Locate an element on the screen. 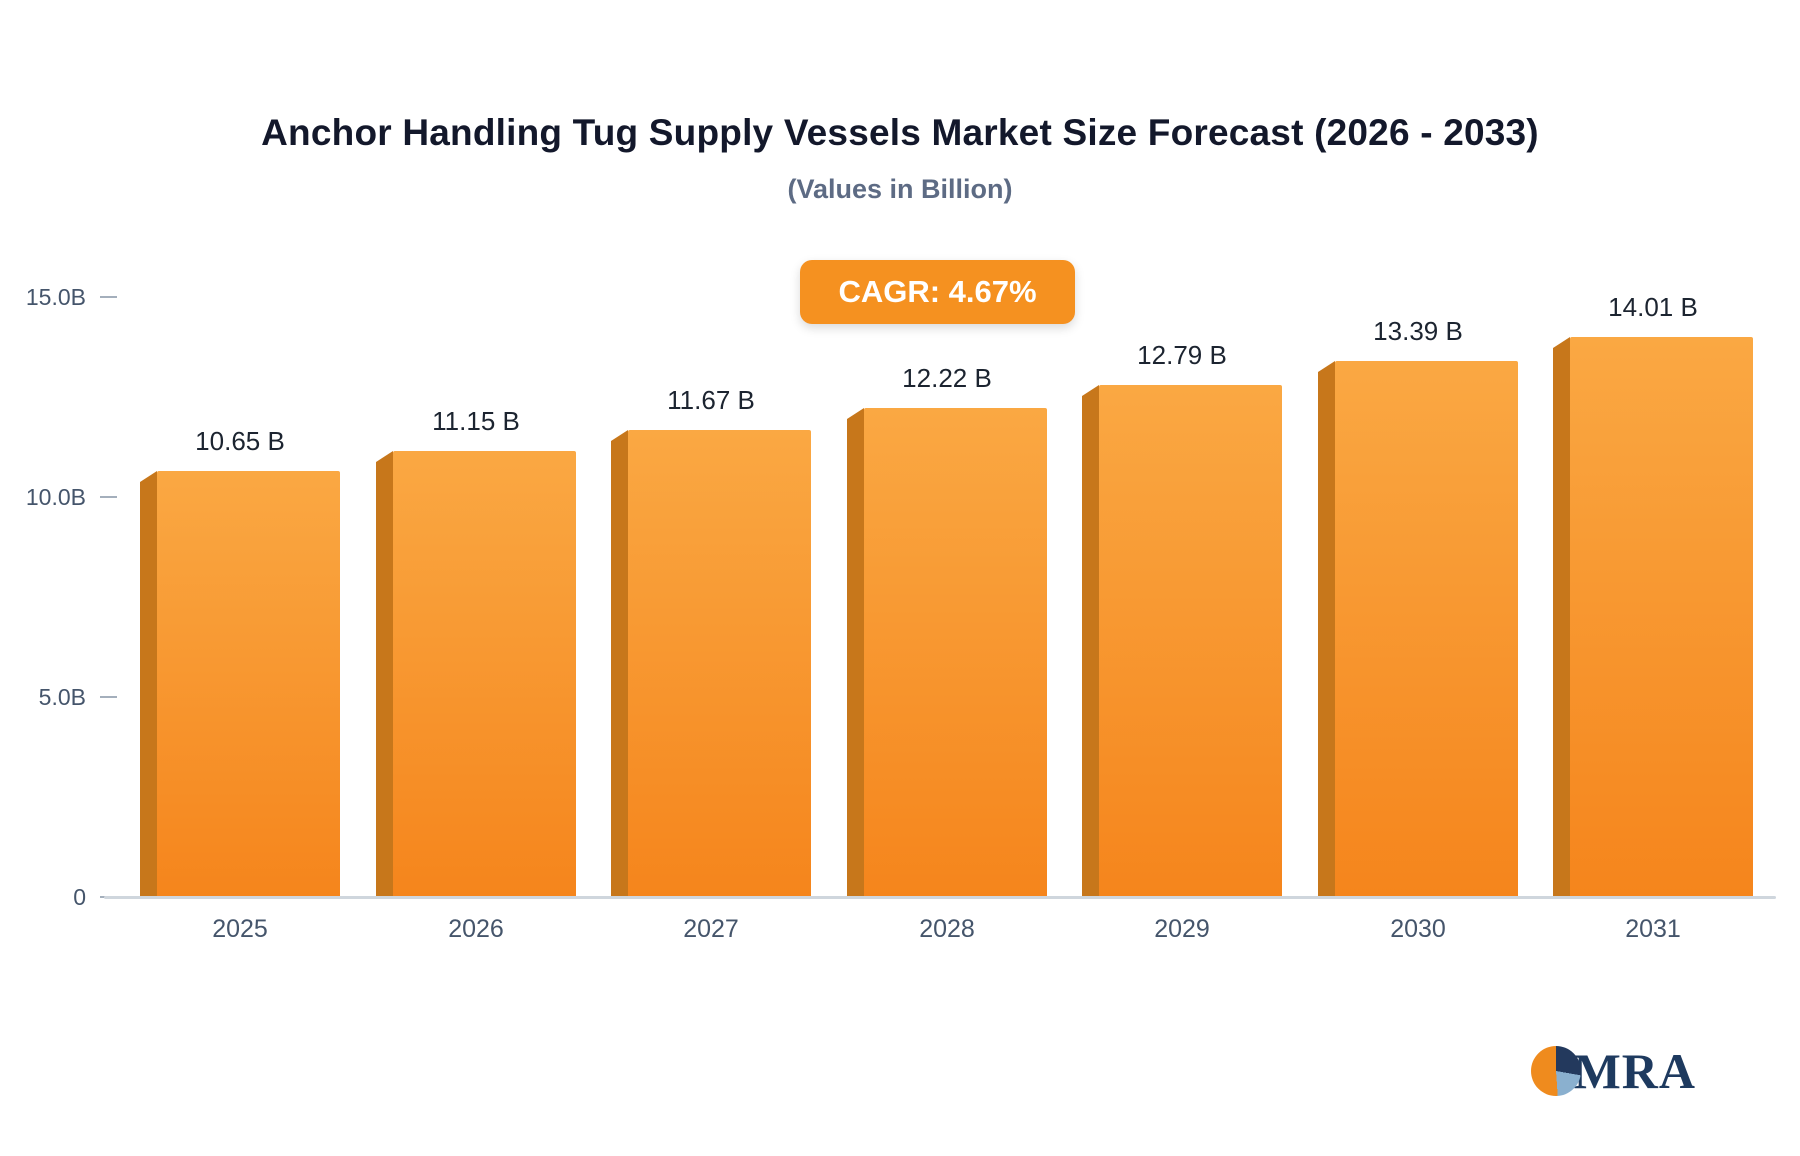 The width and height of the screenshot is (1800, 1156). bar-group: 11.15 B is located at coordinates (476, 597).